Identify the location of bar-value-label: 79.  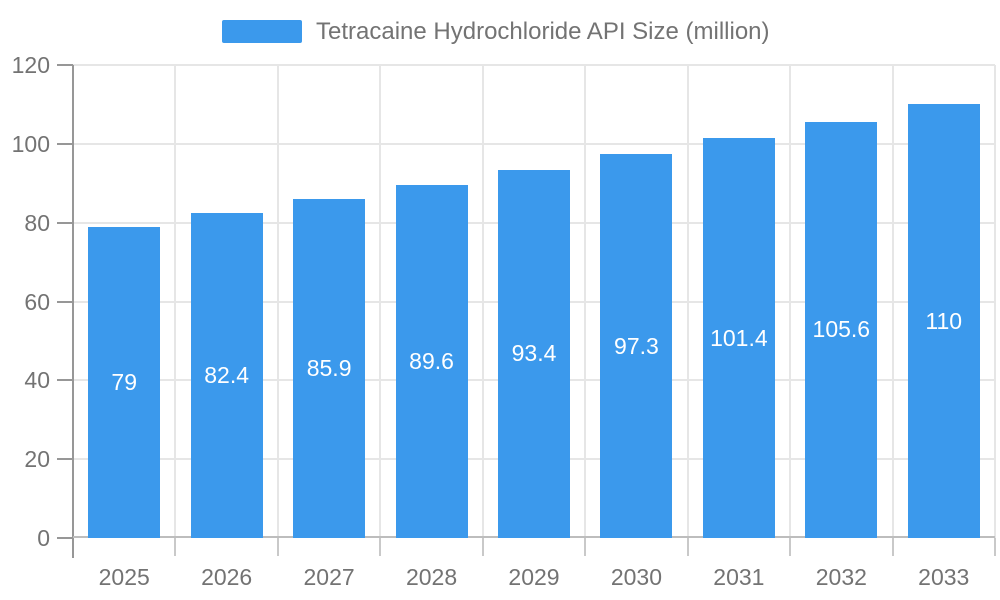
(124, 381).